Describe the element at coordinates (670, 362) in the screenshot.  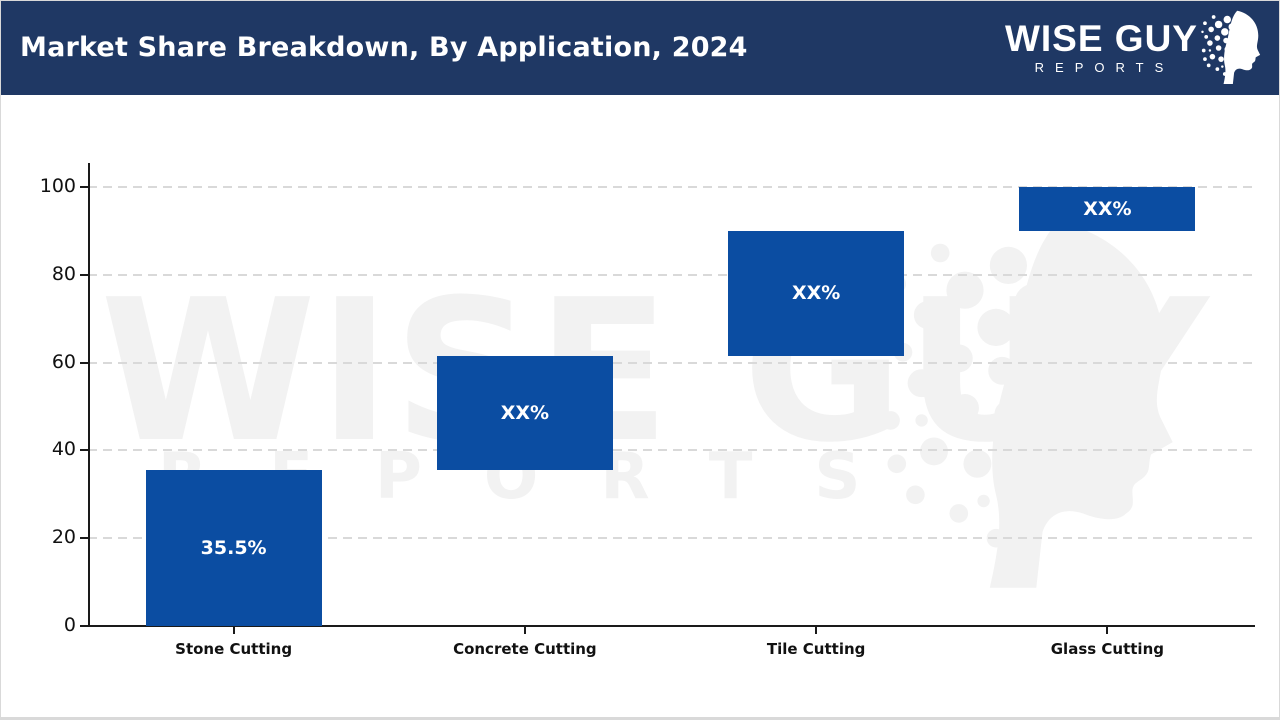
I see `gridline-y60` at that location.